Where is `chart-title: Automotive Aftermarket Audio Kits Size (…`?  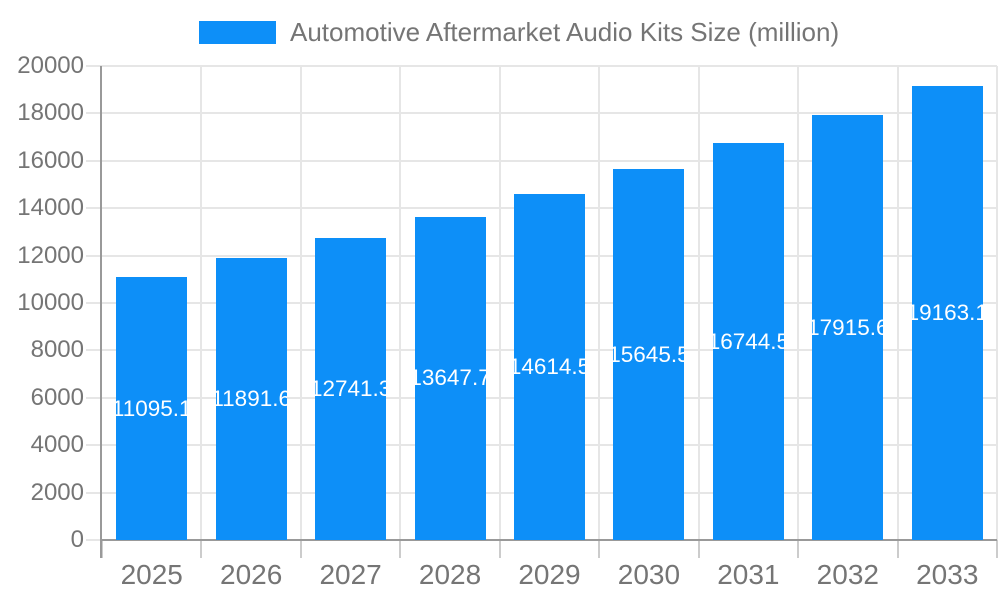 chart-title: Automotive Aftermarket Audio Kits Size (… is located at coordinates (565, 31).